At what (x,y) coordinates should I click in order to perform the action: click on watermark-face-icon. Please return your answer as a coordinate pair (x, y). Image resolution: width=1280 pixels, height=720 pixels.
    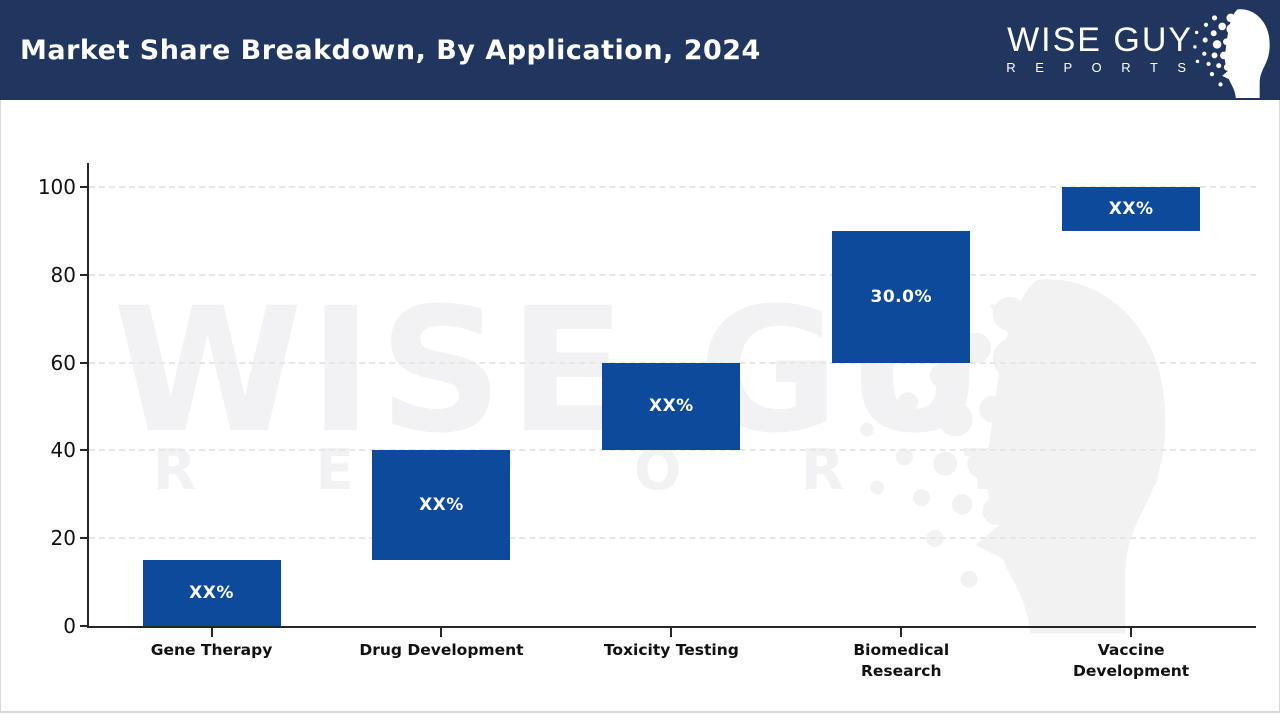
    Looking at the image, I should click on (1013, 456).